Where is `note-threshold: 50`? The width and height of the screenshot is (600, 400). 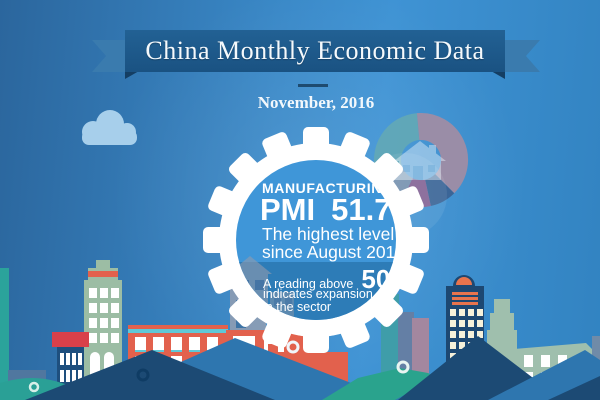 note-threshold: 50 is located at coordinates (376, 279).